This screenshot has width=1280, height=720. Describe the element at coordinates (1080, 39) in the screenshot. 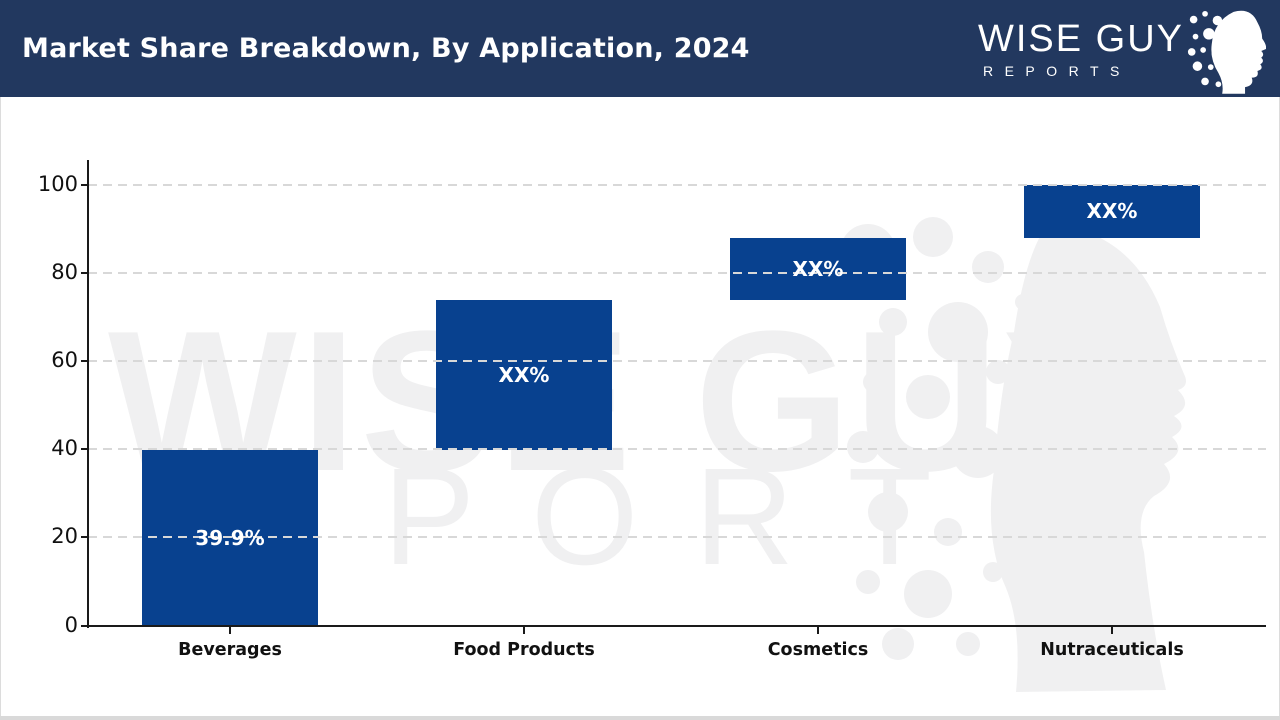

I see `logo-wordmark: WISE GUY` at that location.